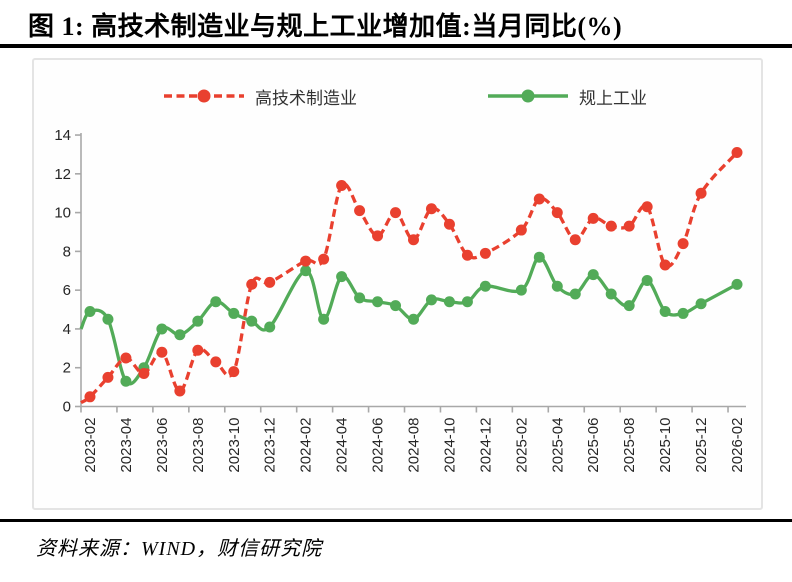  Describe the element at coordinates (234, 445) in the screenshot. I see `x-axis-tick-label: 2023-10` at that location.